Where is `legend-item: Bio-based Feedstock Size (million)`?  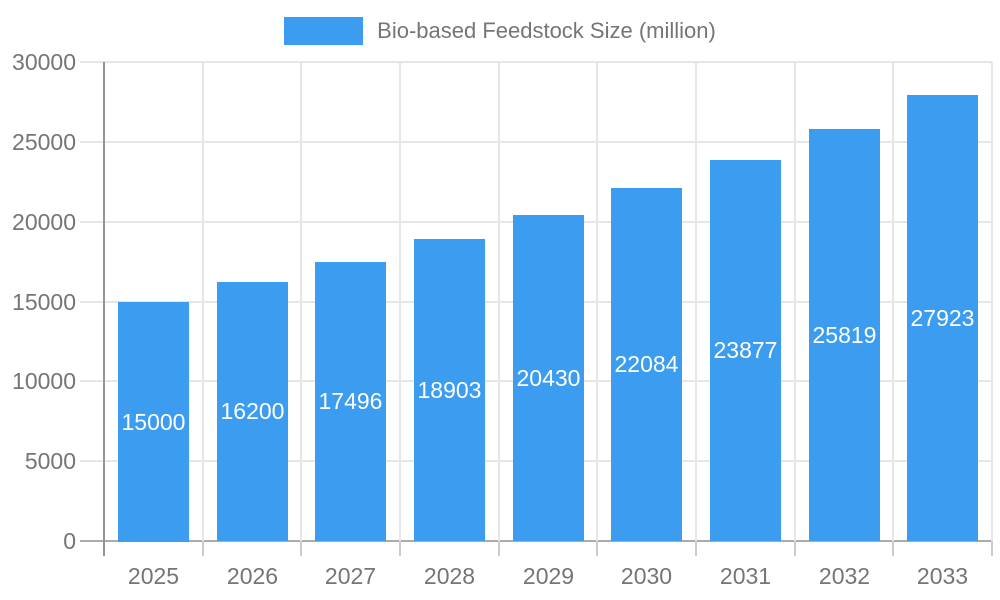
legend-item: Bio-based Feedstock Size (million) is located at coordinates (500, 31).